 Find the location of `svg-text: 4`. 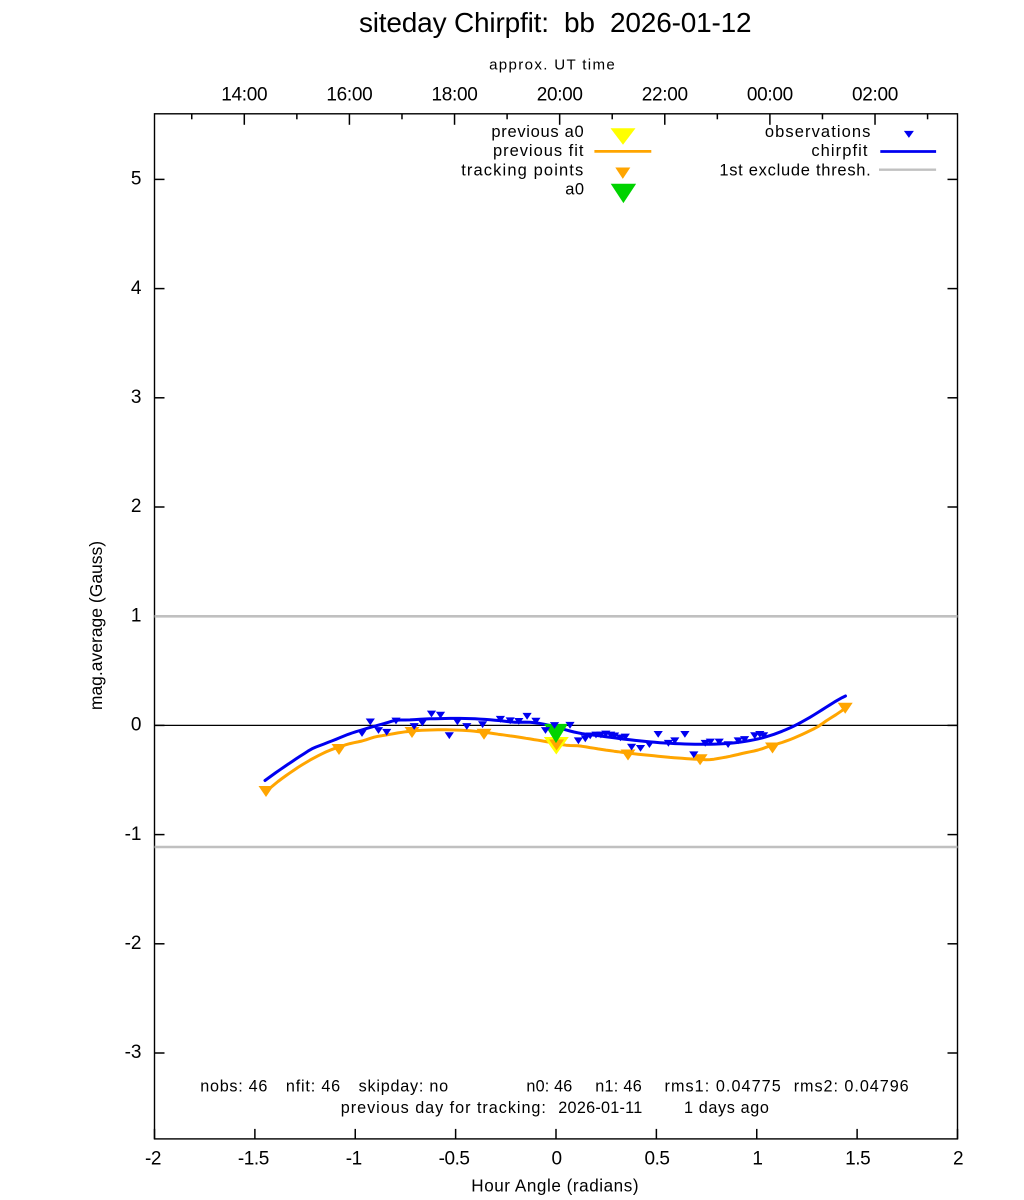

svg-text: 4 is located at coordinates (136, 288).